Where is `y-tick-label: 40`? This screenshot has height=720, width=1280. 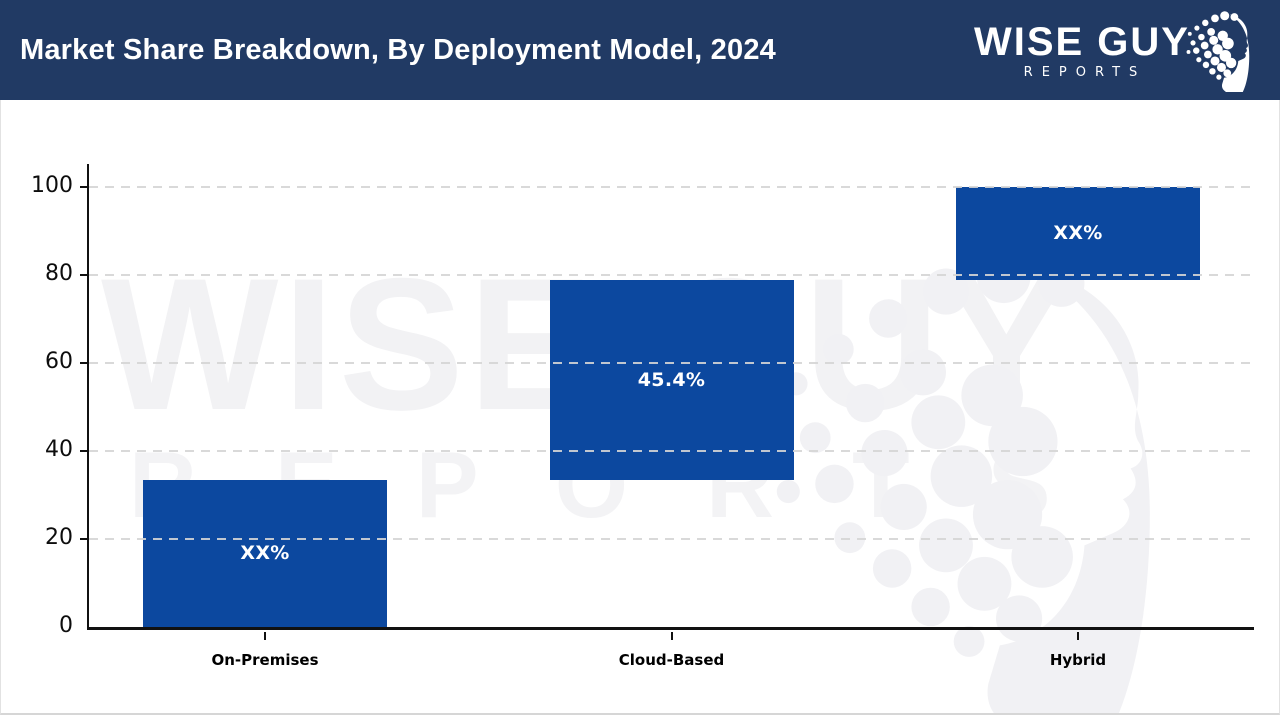 y-tick-label: 40 is located at coordinates (59, 449).